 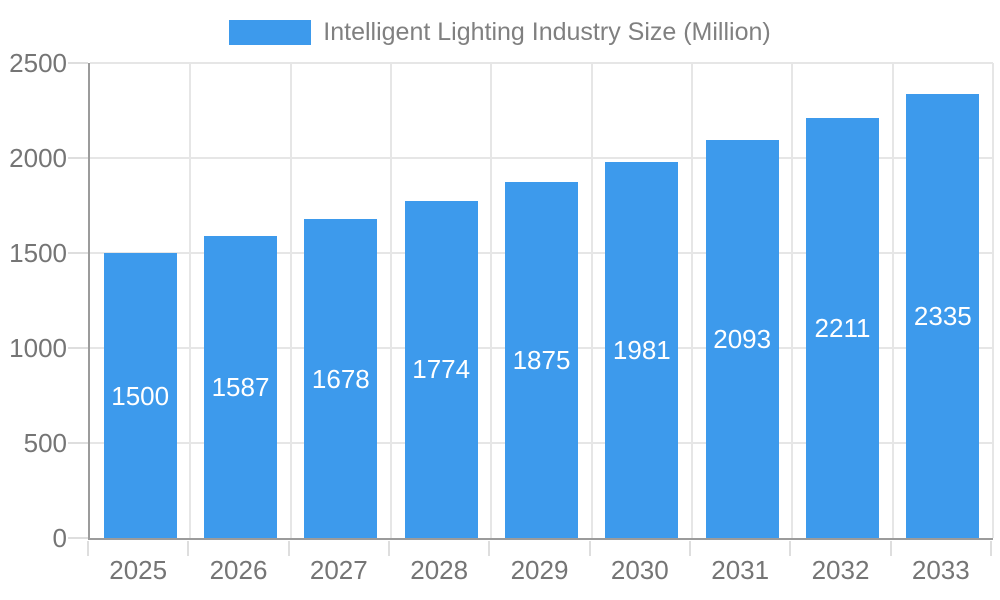 What do you see at coordinates (639, 570) in the screenshot?
I see `x-axis-tick-label: 2030` at bounding box center [639, 570].